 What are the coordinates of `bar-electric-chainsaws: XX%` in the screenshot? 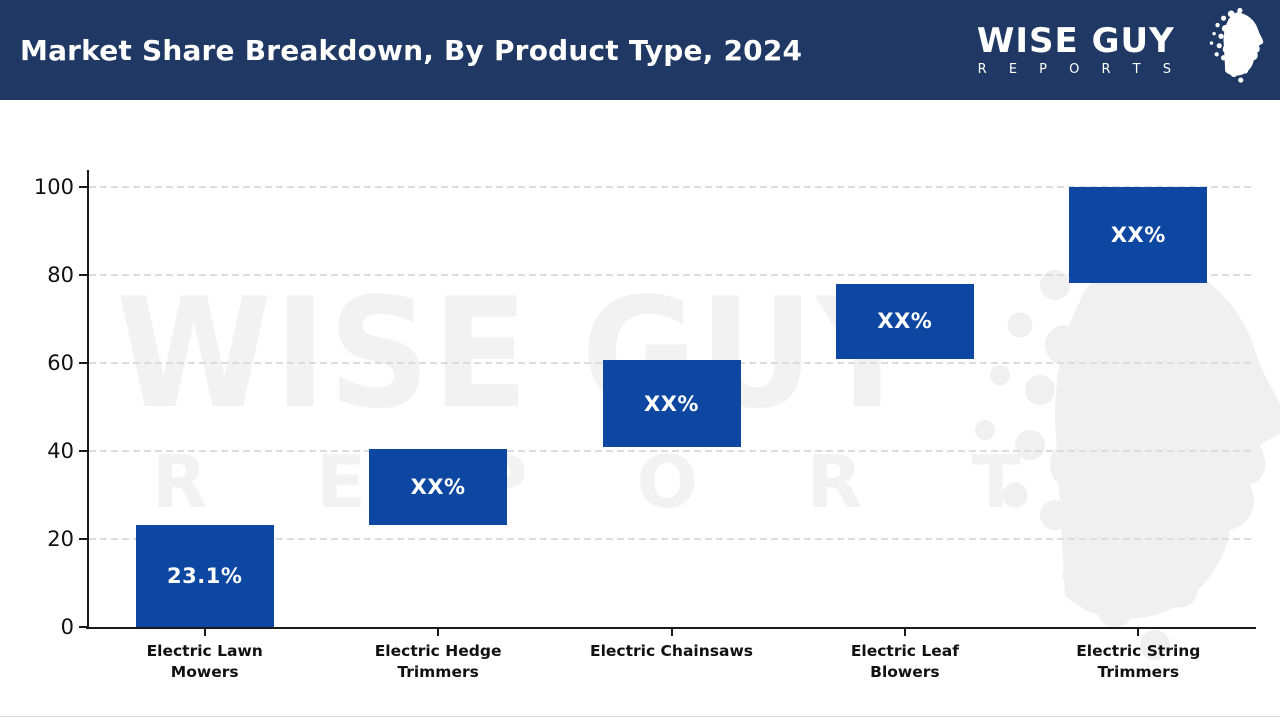 It's located at (671, 404).